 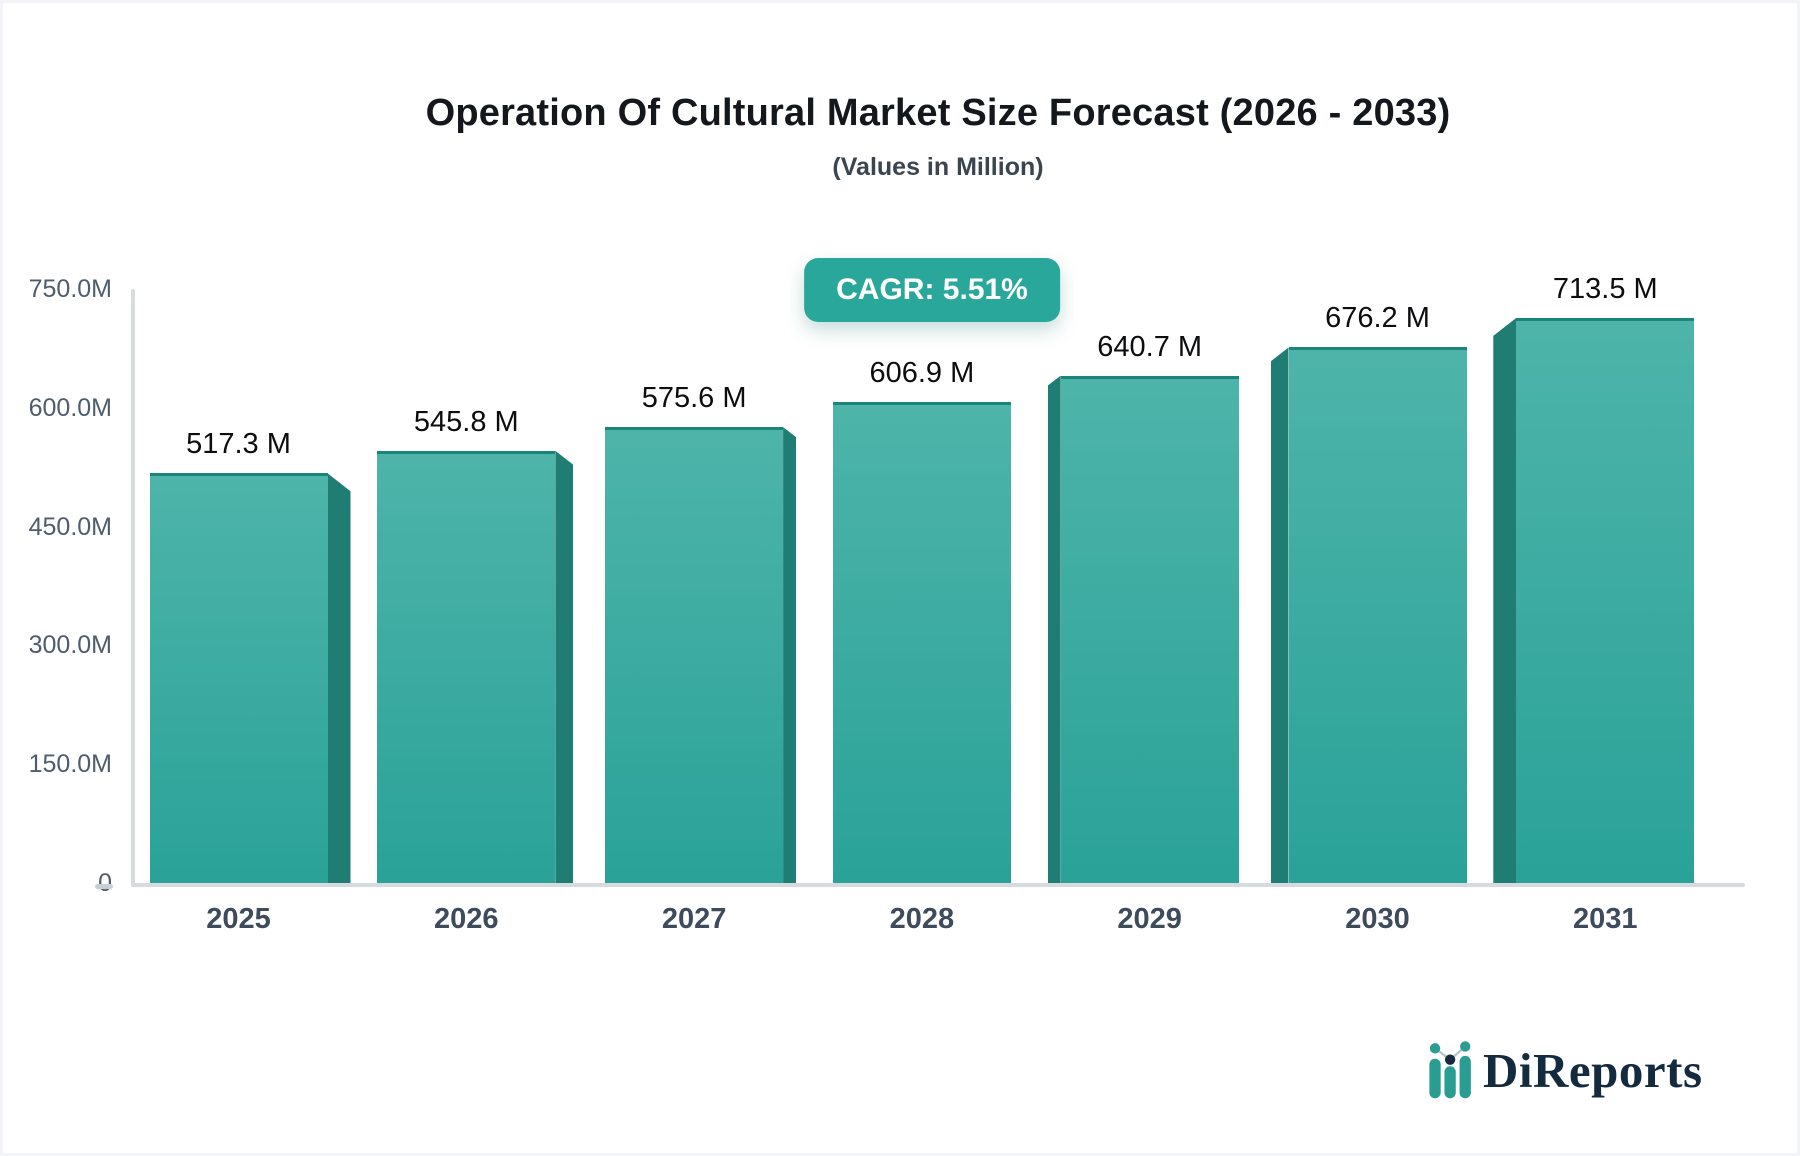 I want to click on y-axis-tick-label: 750.0M, so click(x=70, y=289).